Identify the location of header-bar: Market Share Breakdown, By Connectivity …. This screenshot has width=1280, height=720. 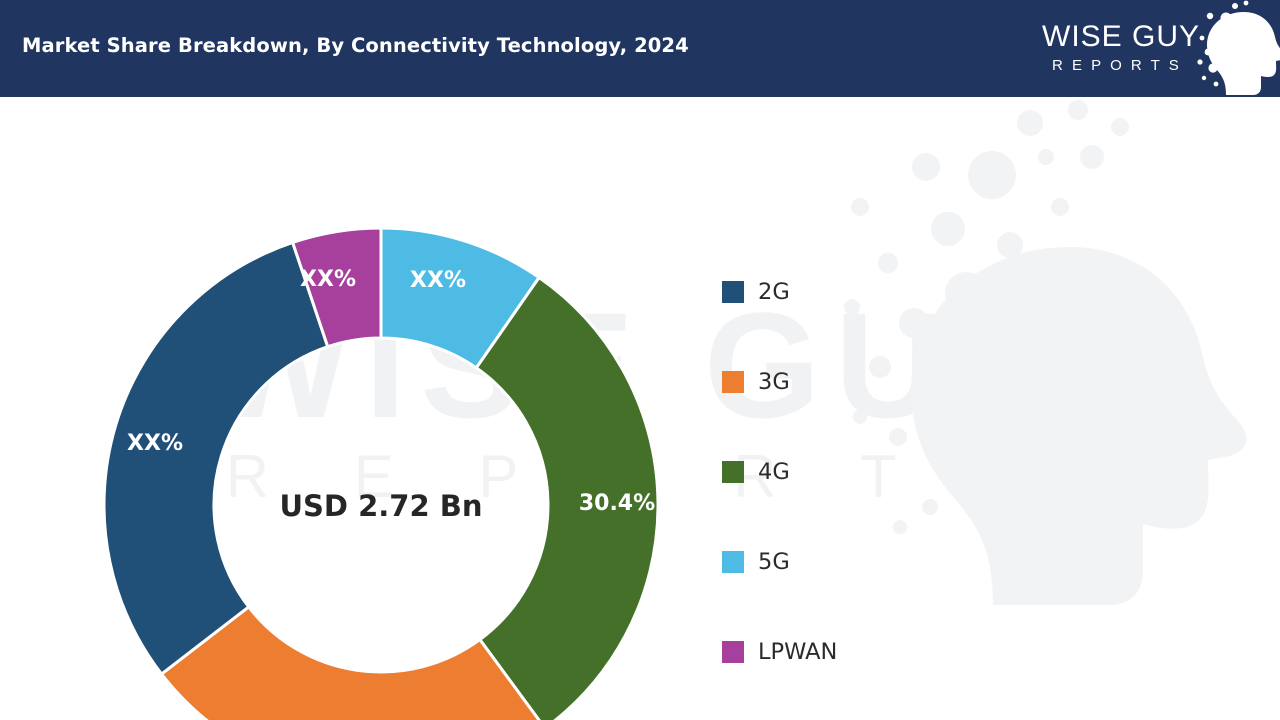
(640, 48).